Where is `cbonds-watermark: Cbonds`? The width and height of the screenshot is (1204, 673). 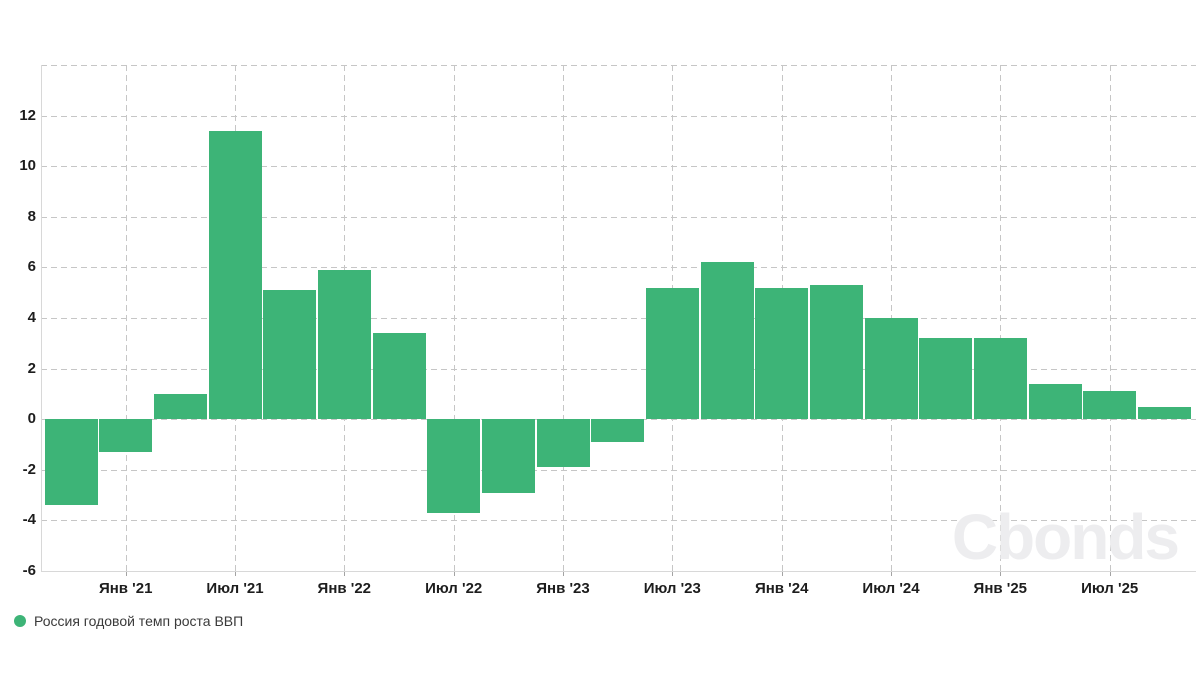
cbonds-watermark: Cbonds is located at coordinates (1065, 537).